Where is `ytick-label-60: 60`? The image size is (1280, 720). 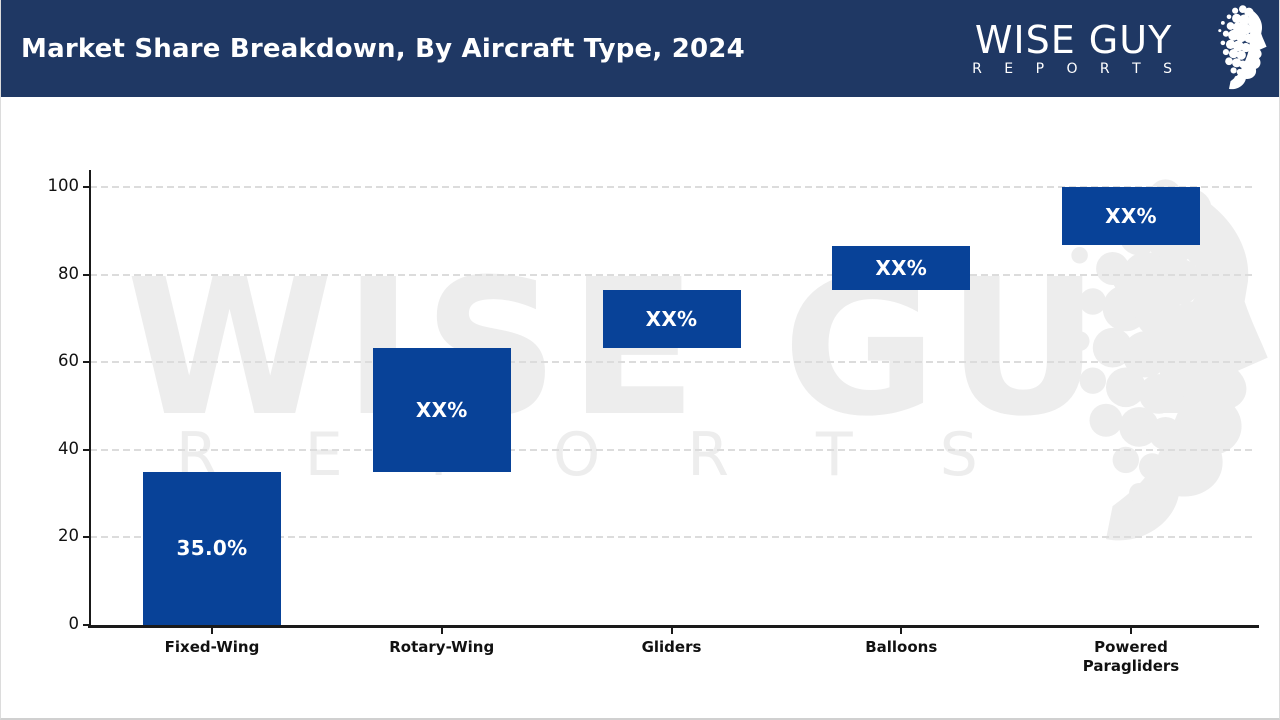 ytick-label-60: 60 is located at coordinates (68, 361).